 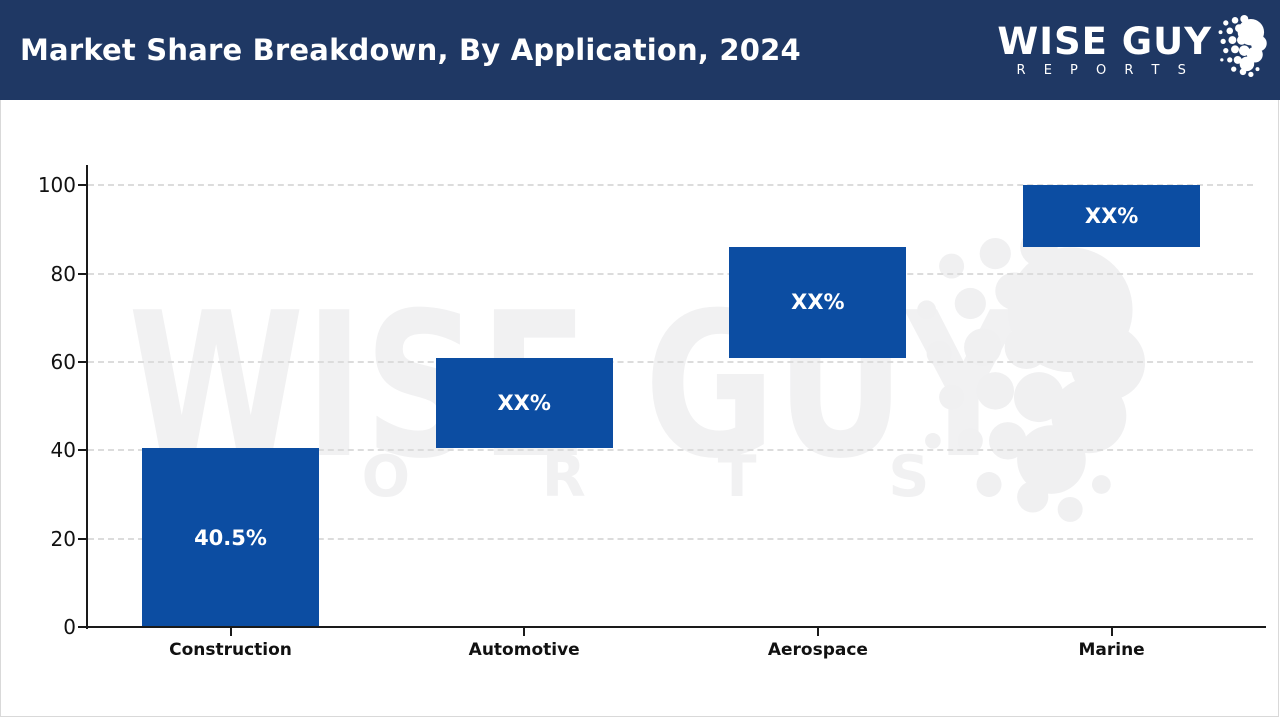 I want to click on wiseguy-logo-line2: R E P O R T S, so click(x=1104, y=70).